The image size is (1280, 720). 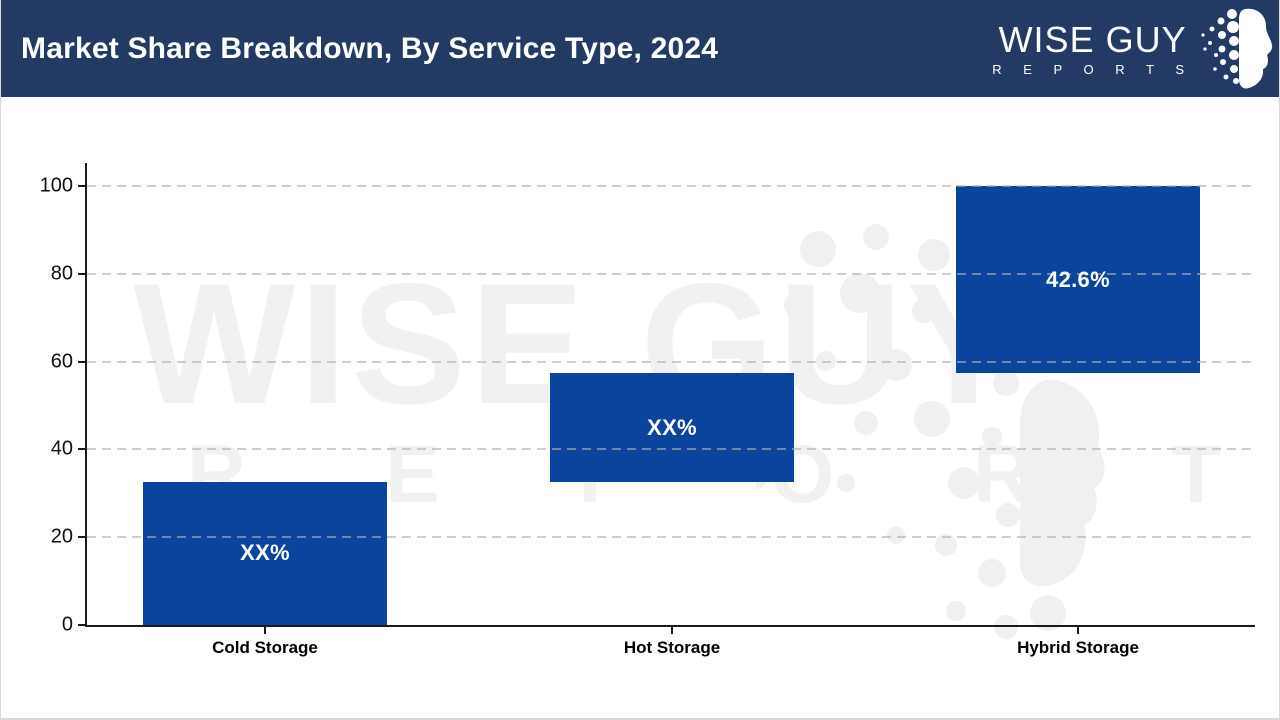 What do you see at coordinates (1078, 647) in the screenshot?
I see `category-label: Hybrid Storage` at bounding box center [1078, 647].